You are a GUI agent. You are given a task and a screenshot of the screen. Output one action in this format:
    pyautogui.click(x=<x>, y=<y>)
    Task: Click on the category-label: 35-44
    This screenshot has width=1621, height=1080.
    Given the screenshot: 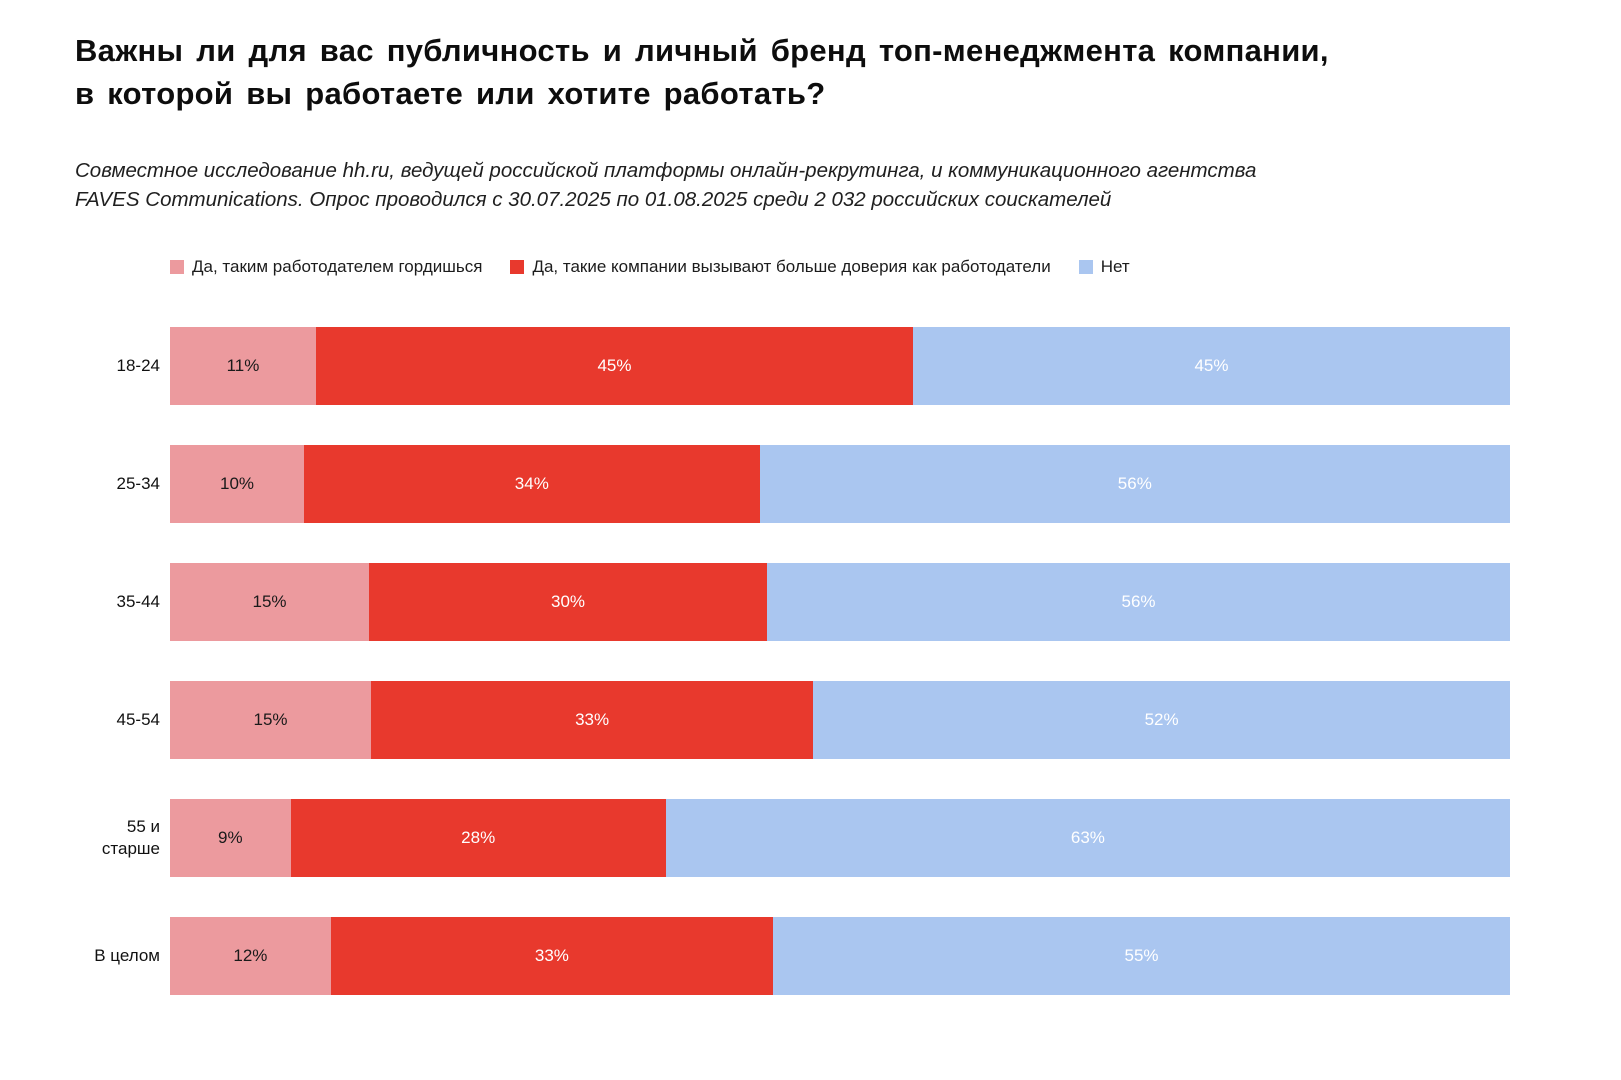 What is the action you would take?
    pyautogui.click(x=117, y=602)
    